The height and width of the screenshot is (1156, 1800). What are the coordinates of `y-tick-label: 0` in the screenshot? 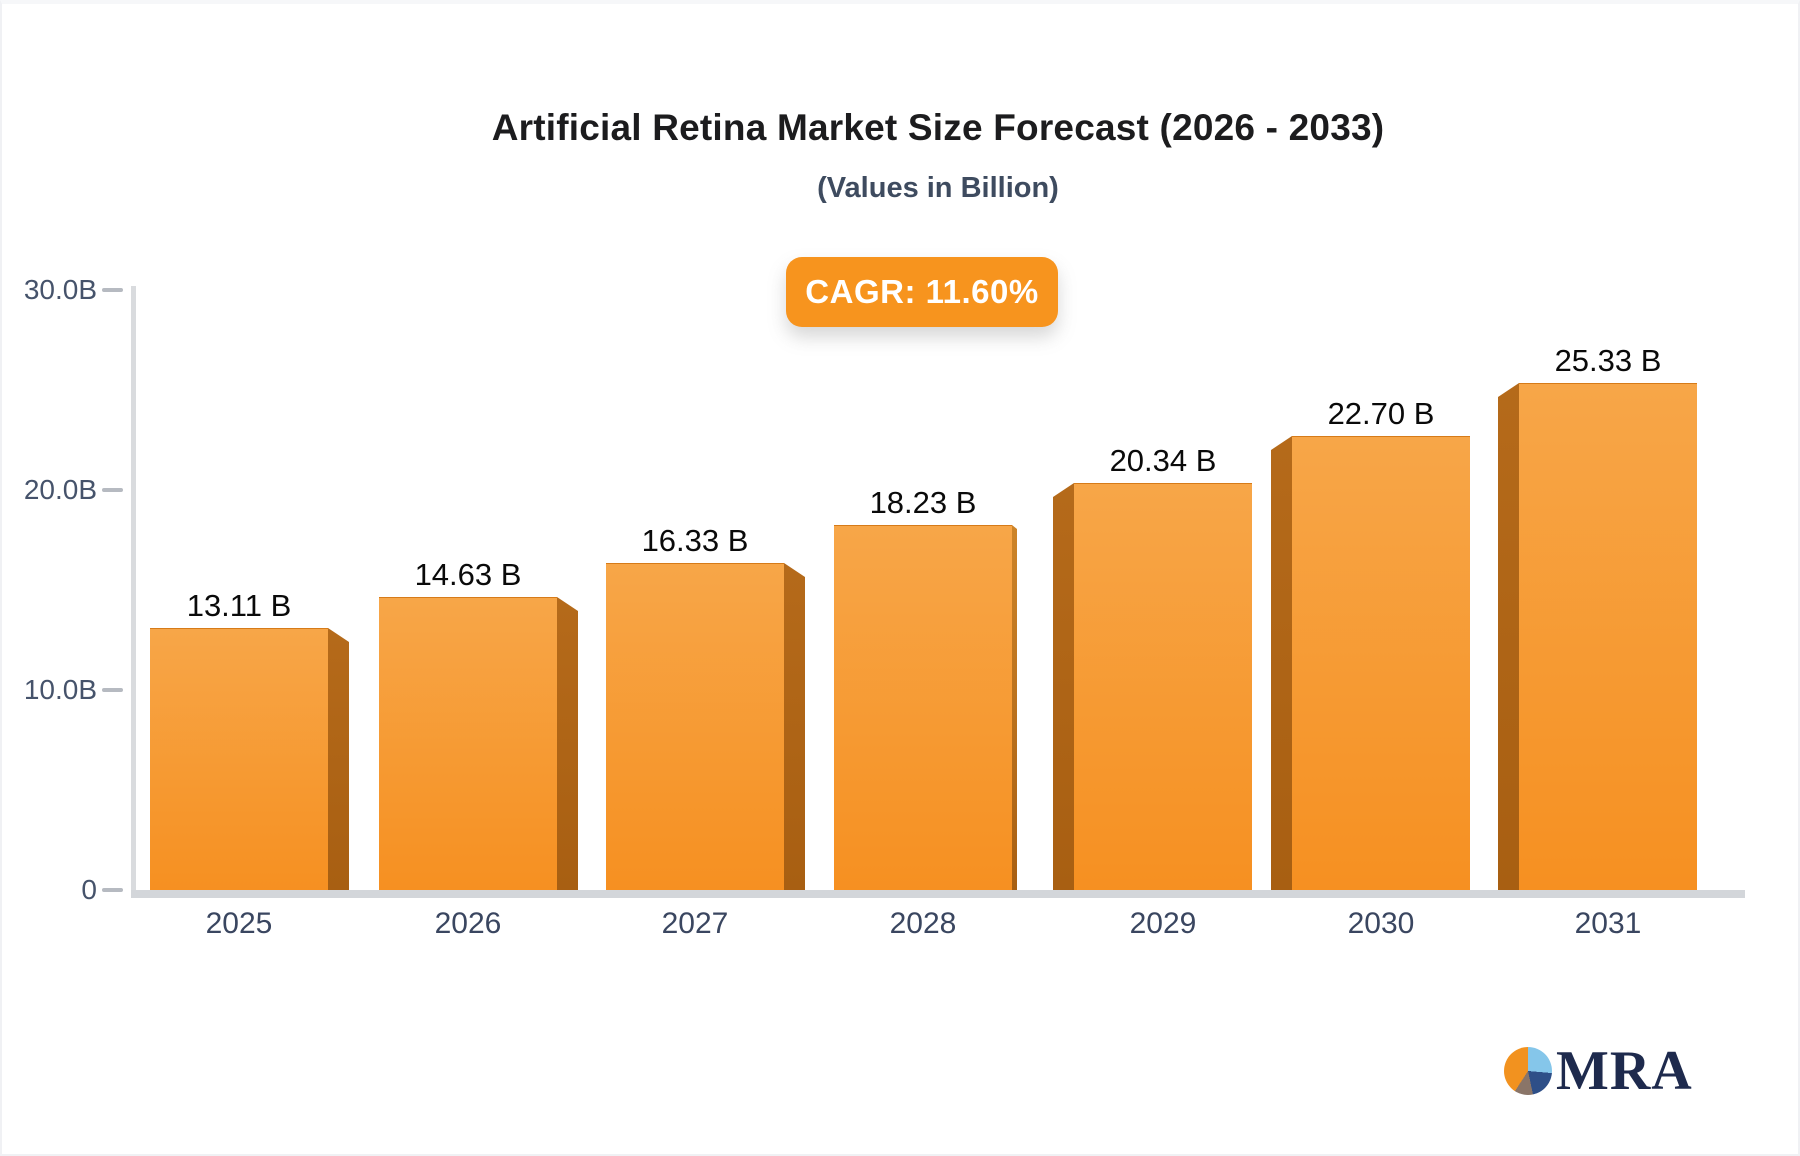 It's located at (89, 889).